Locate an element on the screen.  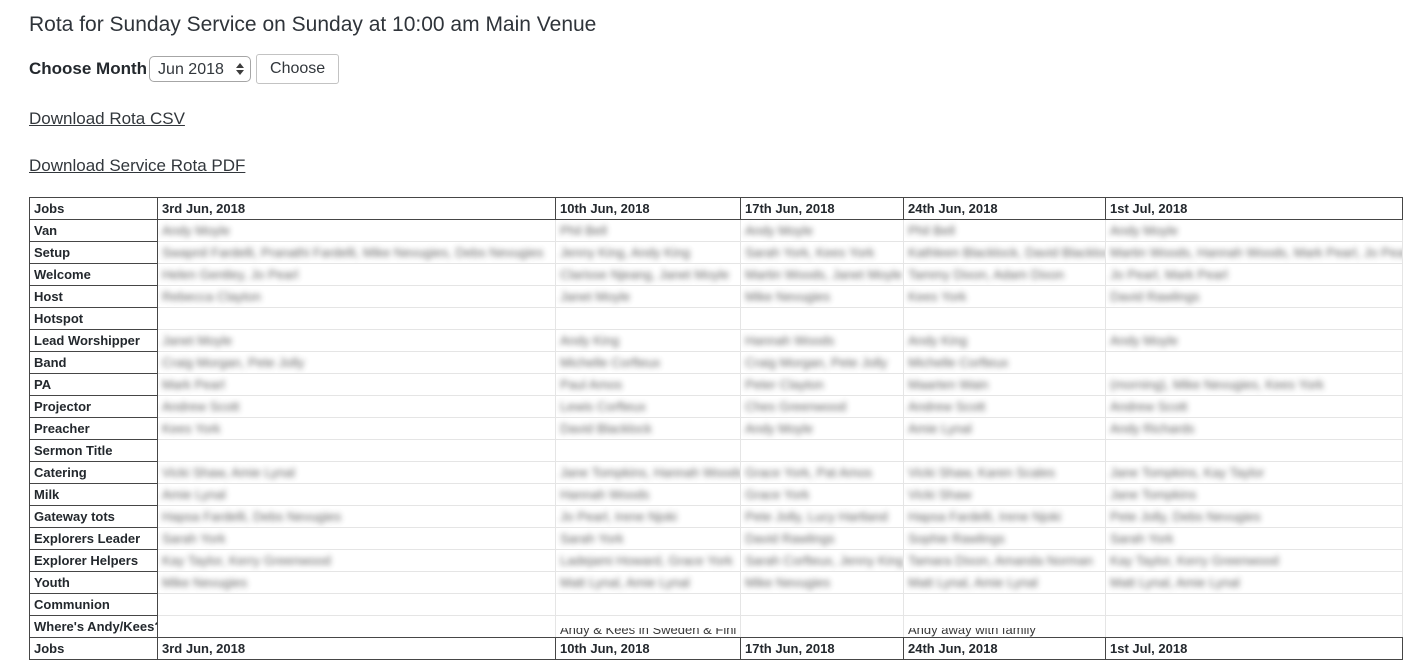
rota-cell: Michelle Corfteux is located at coordinates (1004, 362).